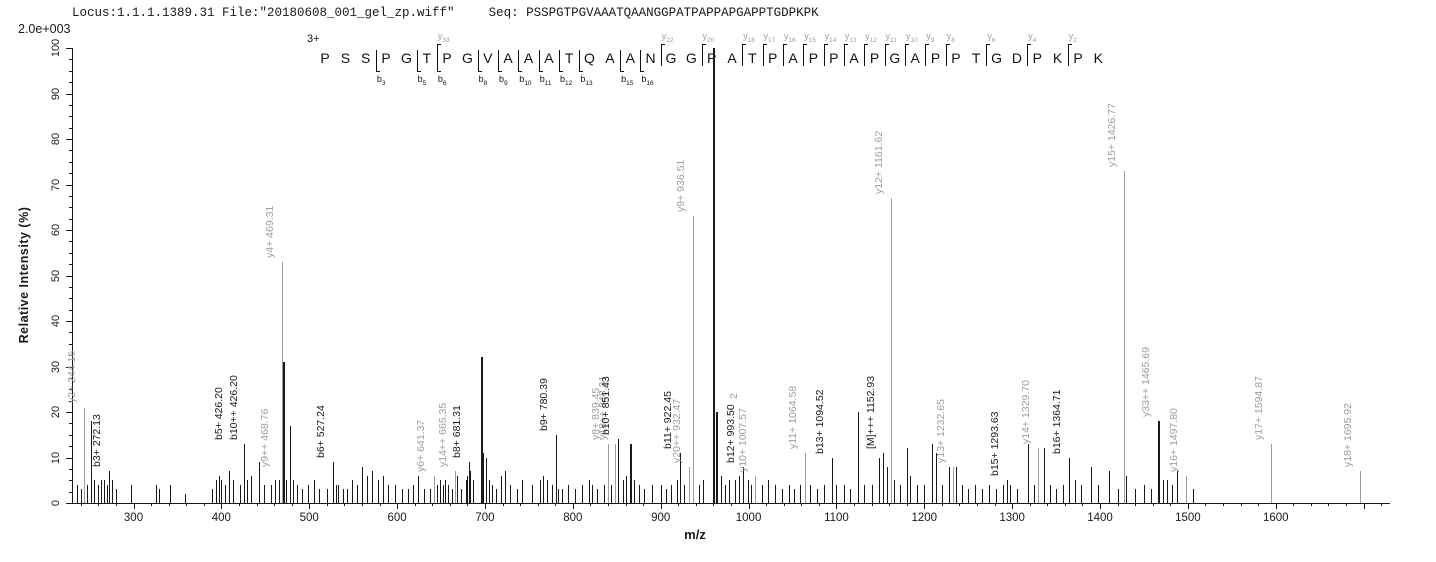  What do you see at coordinates (44, 29) in the screenshot?
I see `intensity-scale-label: 2.0e+003` at bounding box center [44, 29].